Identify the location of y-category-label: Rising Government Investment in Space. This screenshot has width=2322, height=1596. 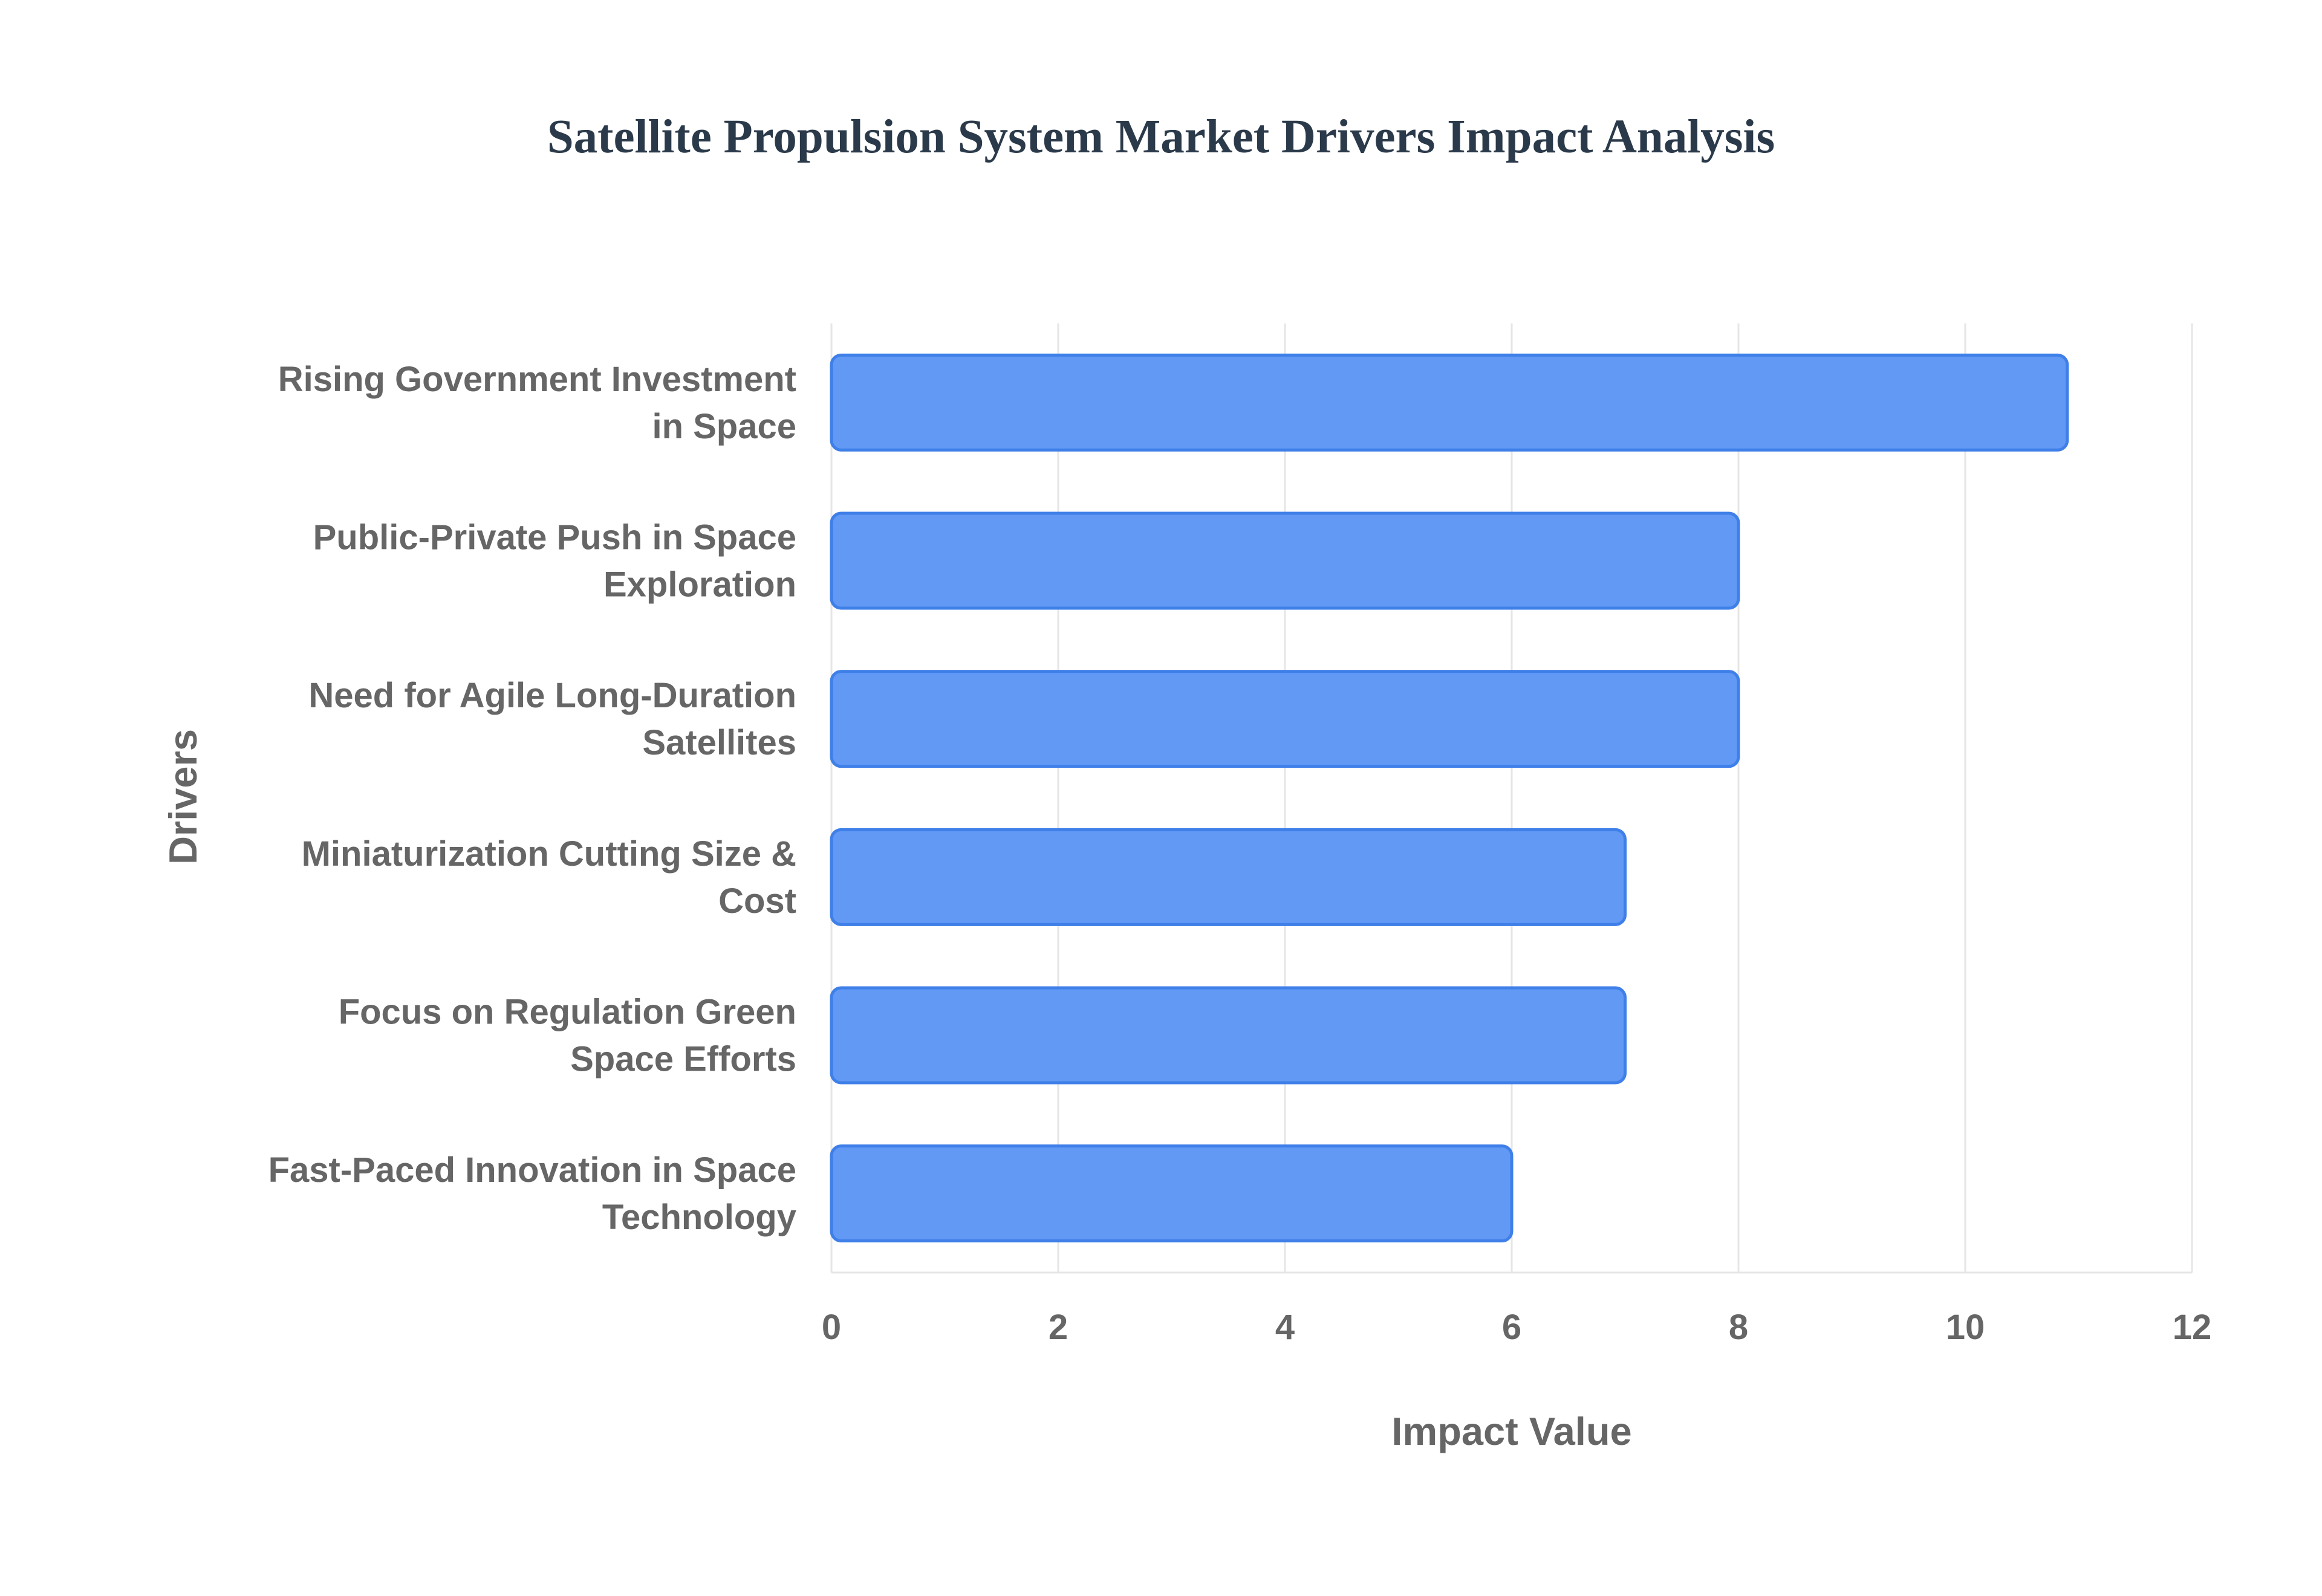
(537, 403).